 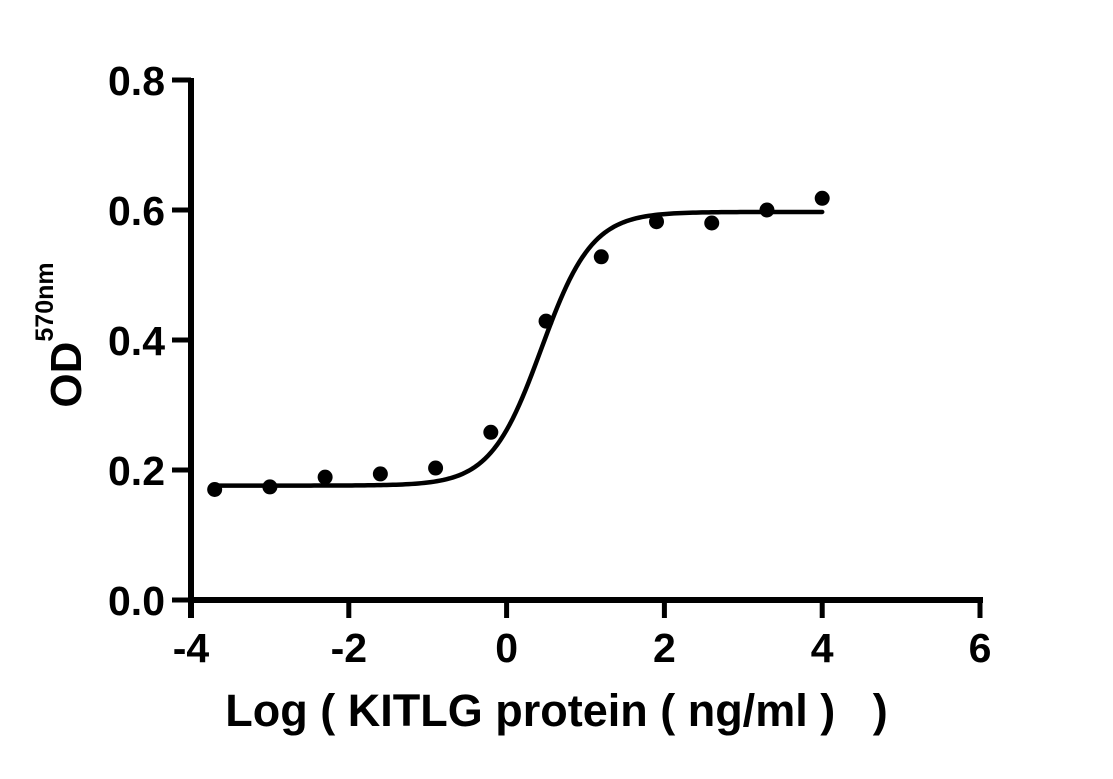 I want to click on x-tick-label: 4, so click(x=822, y=648).